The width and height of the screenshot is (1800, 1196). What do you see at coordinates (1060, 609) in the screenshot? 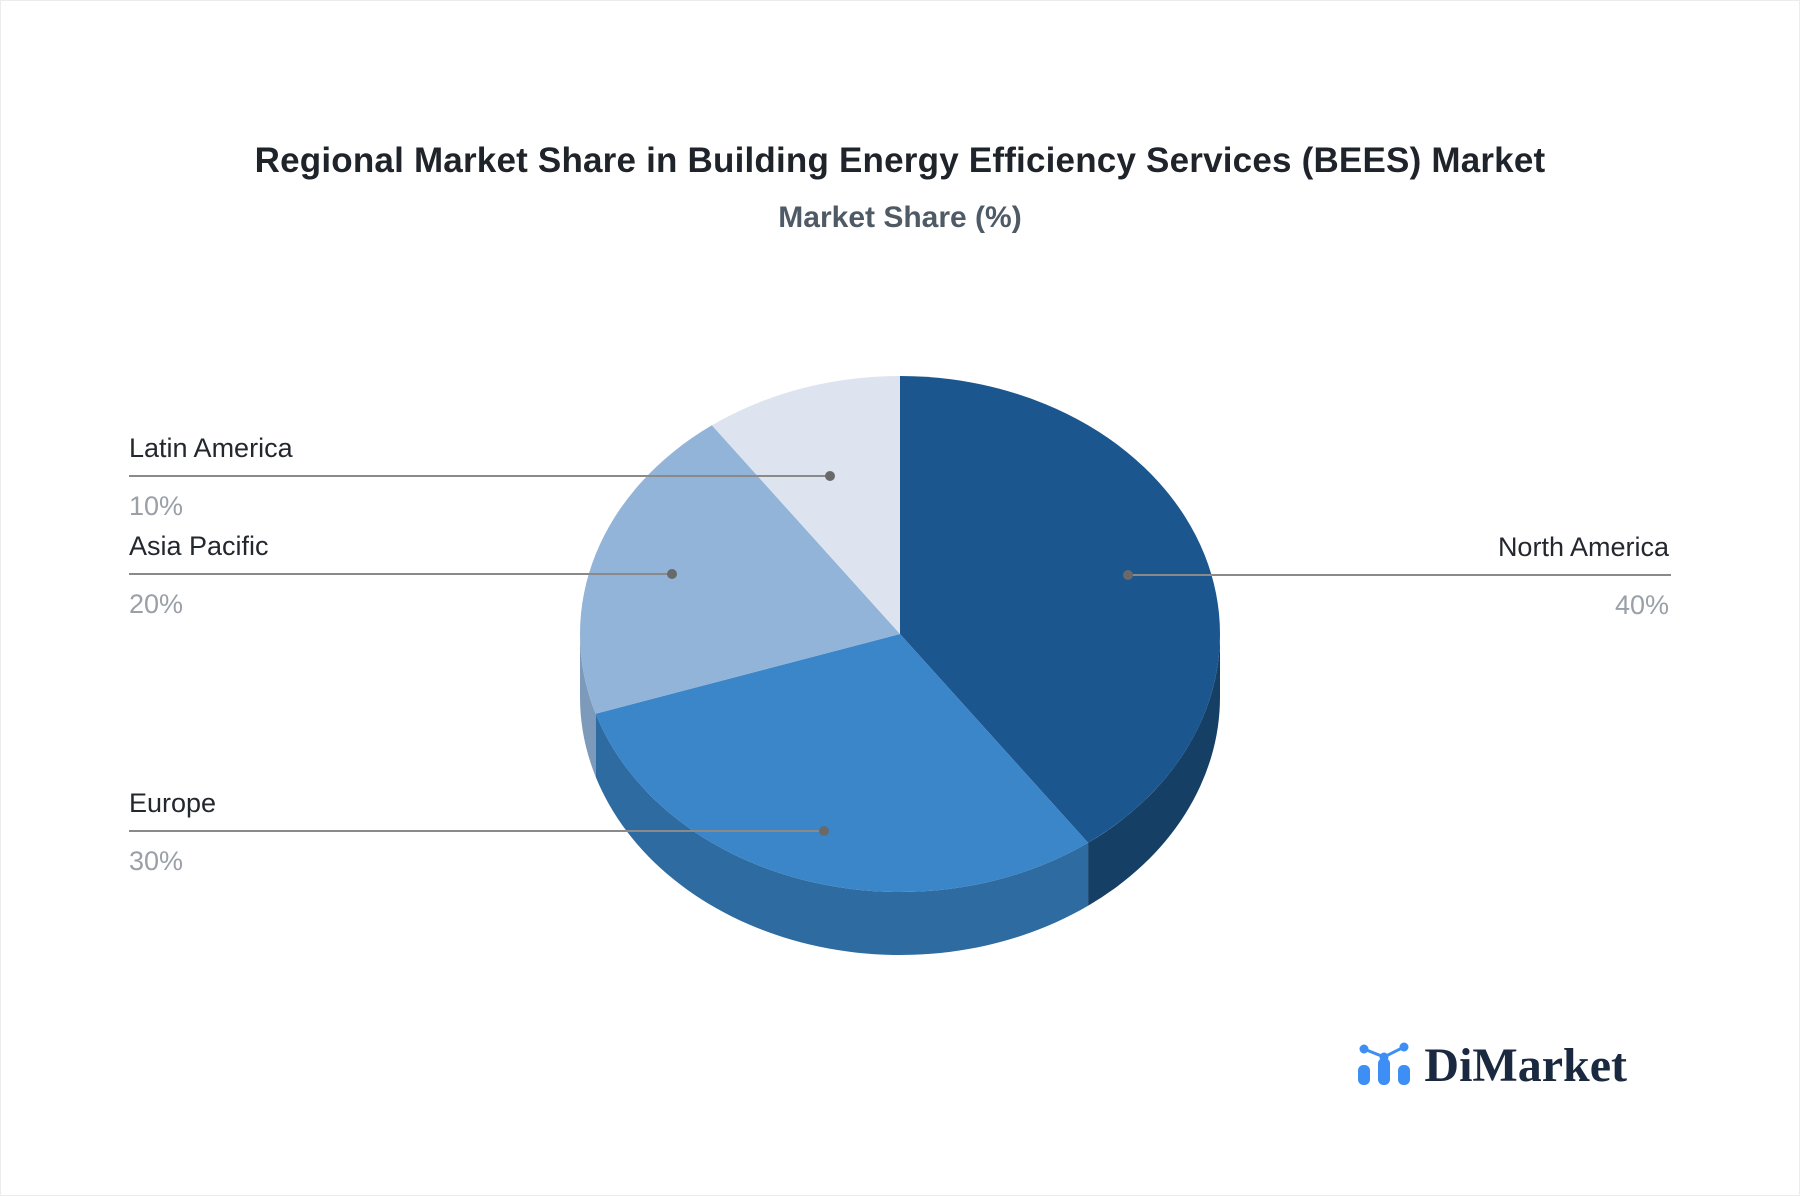
I see `pie-slice-north-america` at bounding box center [1060, 609].